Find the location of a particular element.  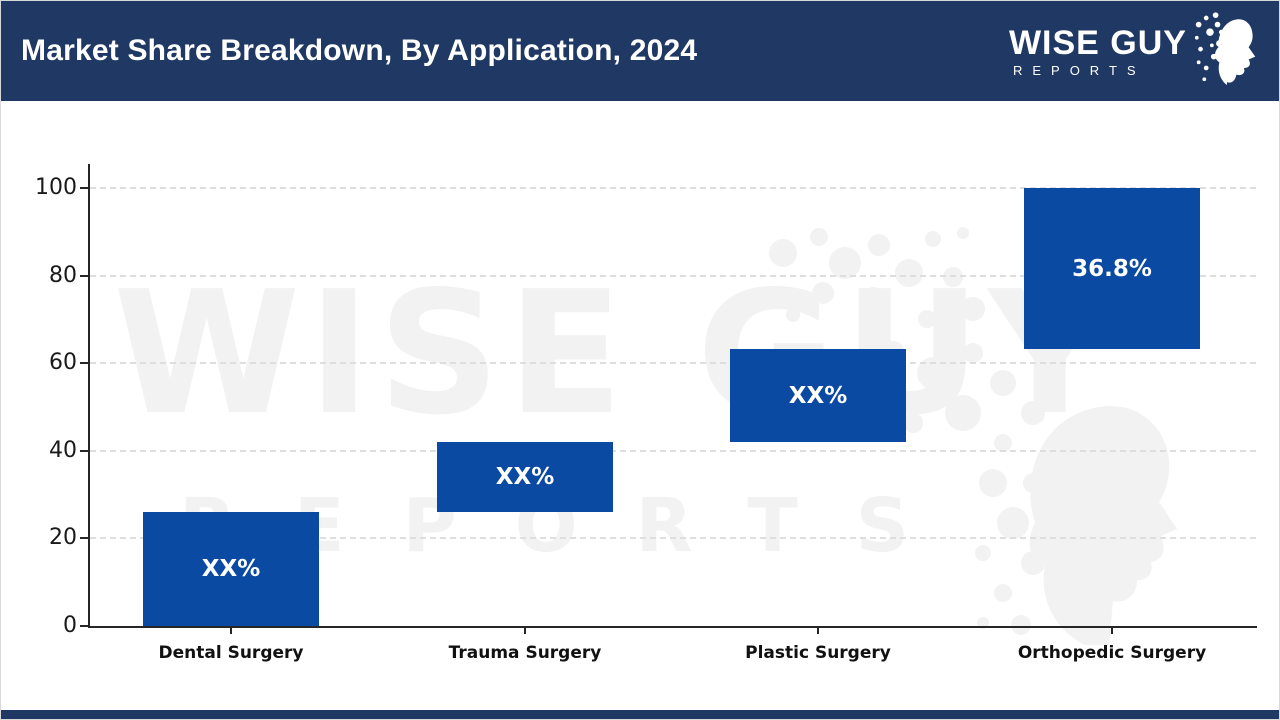

x-axis-spine is located at coordinates (672, 627).